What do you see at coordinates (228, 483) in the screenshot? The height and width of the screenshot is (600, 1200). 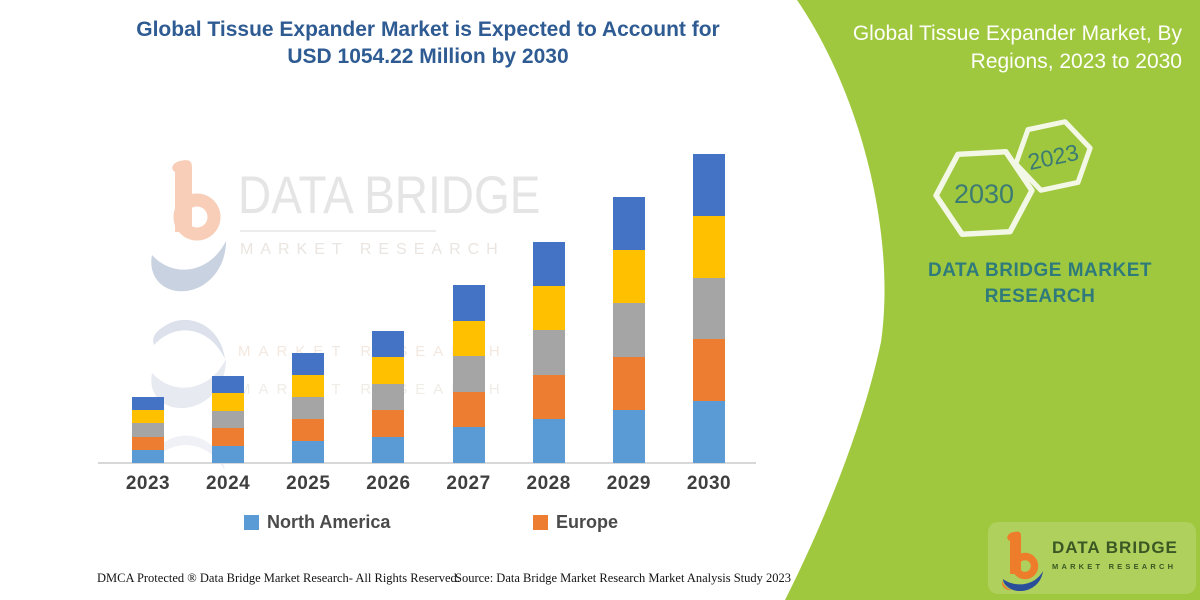 I see `x-axis-label: 2024` at bounding box center [228, 483].